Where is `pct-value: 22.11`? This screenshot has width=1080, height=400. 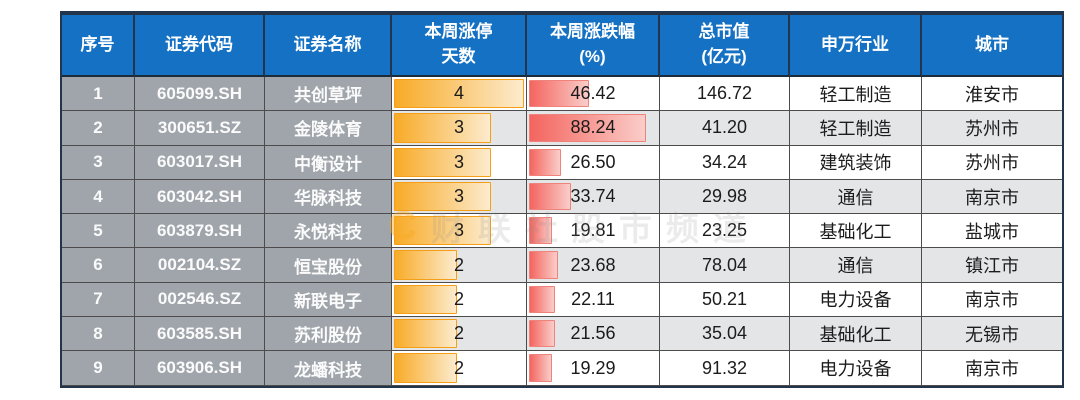
pct-value: 22.11 is located at coordinates (593, 298).